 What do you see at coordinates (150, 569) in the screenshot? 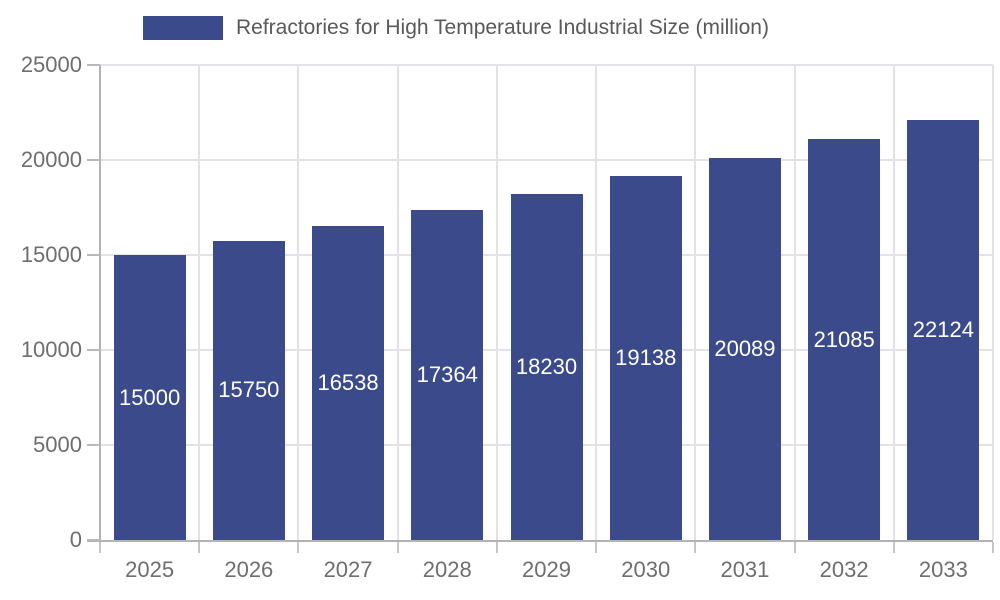
I see `x-axis-tick-label: 2025` at bounding box center [150, 569].